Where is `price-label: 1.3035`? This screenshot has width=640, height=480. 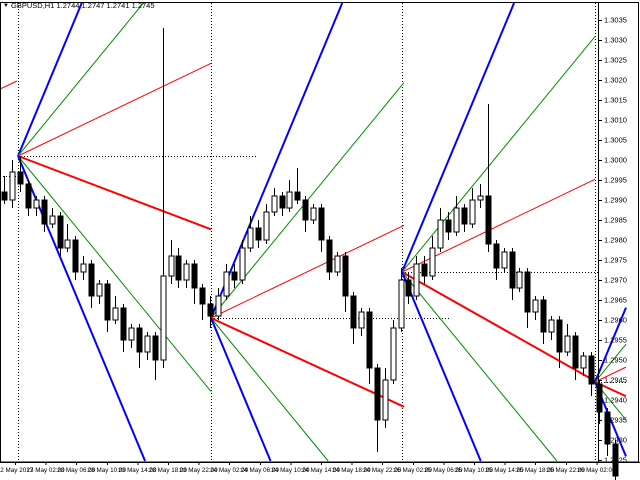
price-label: 1.3035 is located at coordinates (615, 20).